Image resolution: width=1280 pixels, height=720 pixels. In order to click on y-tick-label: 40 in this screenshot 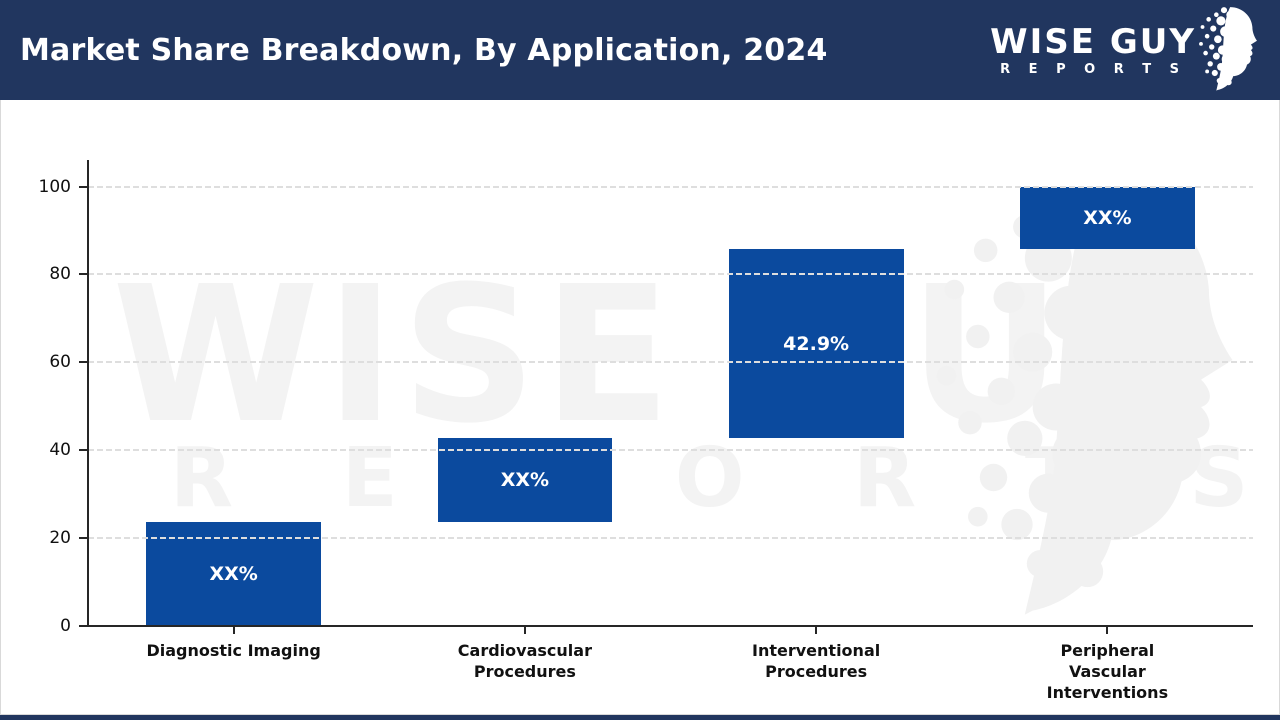, I will do `click(60, 450)`.